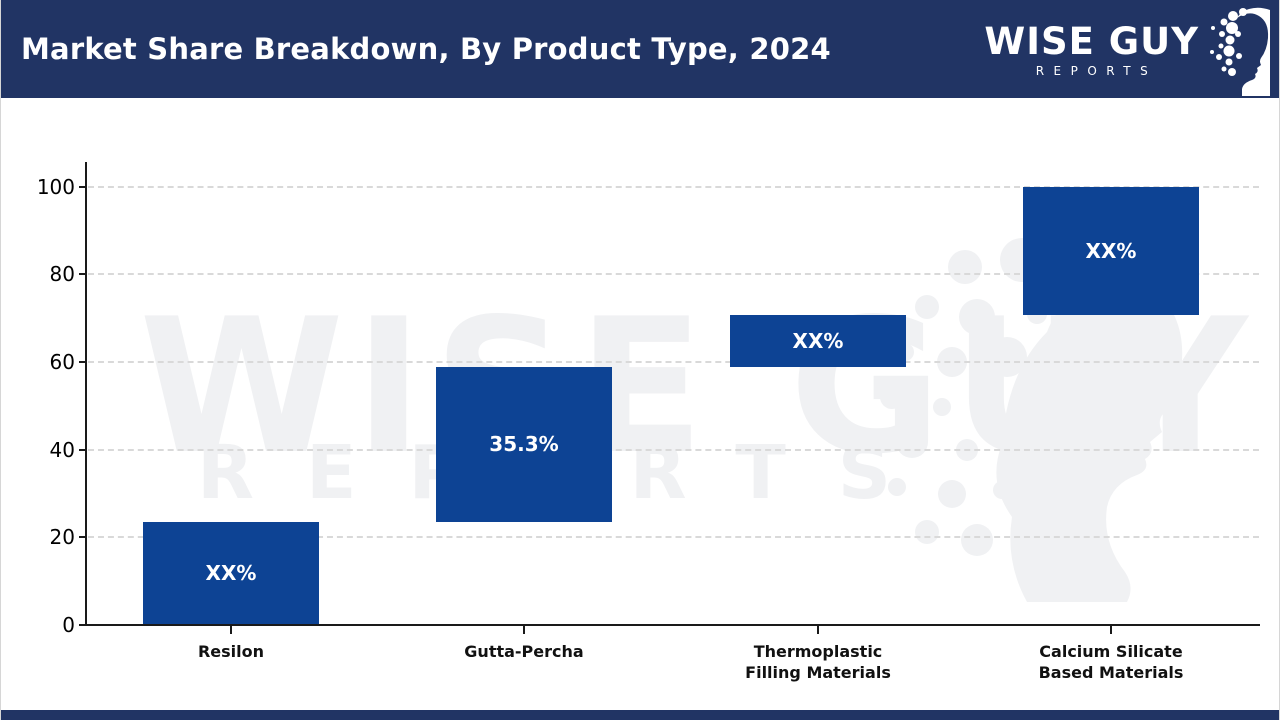 Image resolution: width=1280 pixels, height=720 pixels. Describe the element at coordinates (62, 449) in the screenshot. I see `y-axis-tick-label: 40` at that location.